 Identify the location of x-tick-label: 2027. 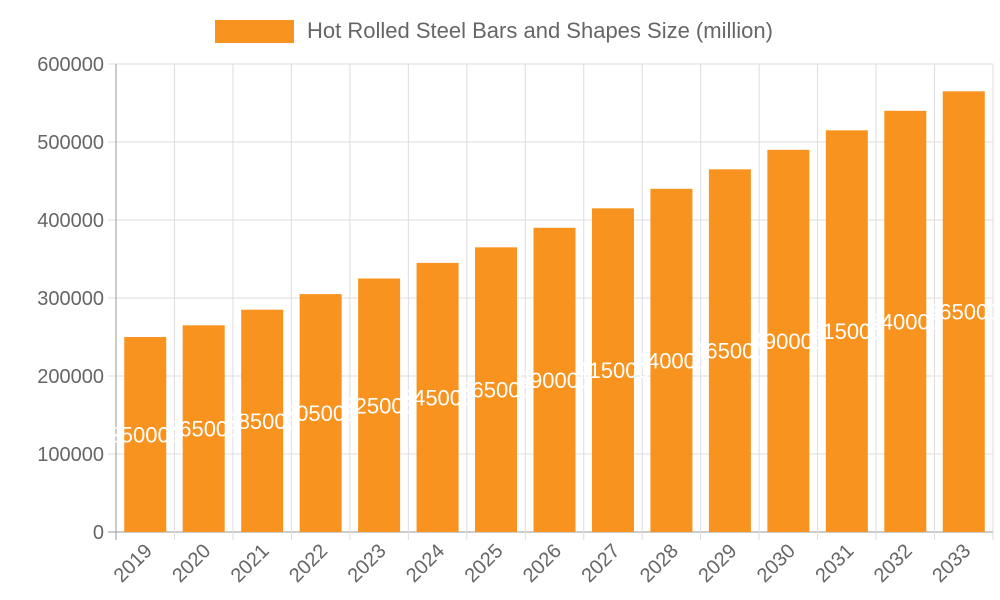
(600, 563).